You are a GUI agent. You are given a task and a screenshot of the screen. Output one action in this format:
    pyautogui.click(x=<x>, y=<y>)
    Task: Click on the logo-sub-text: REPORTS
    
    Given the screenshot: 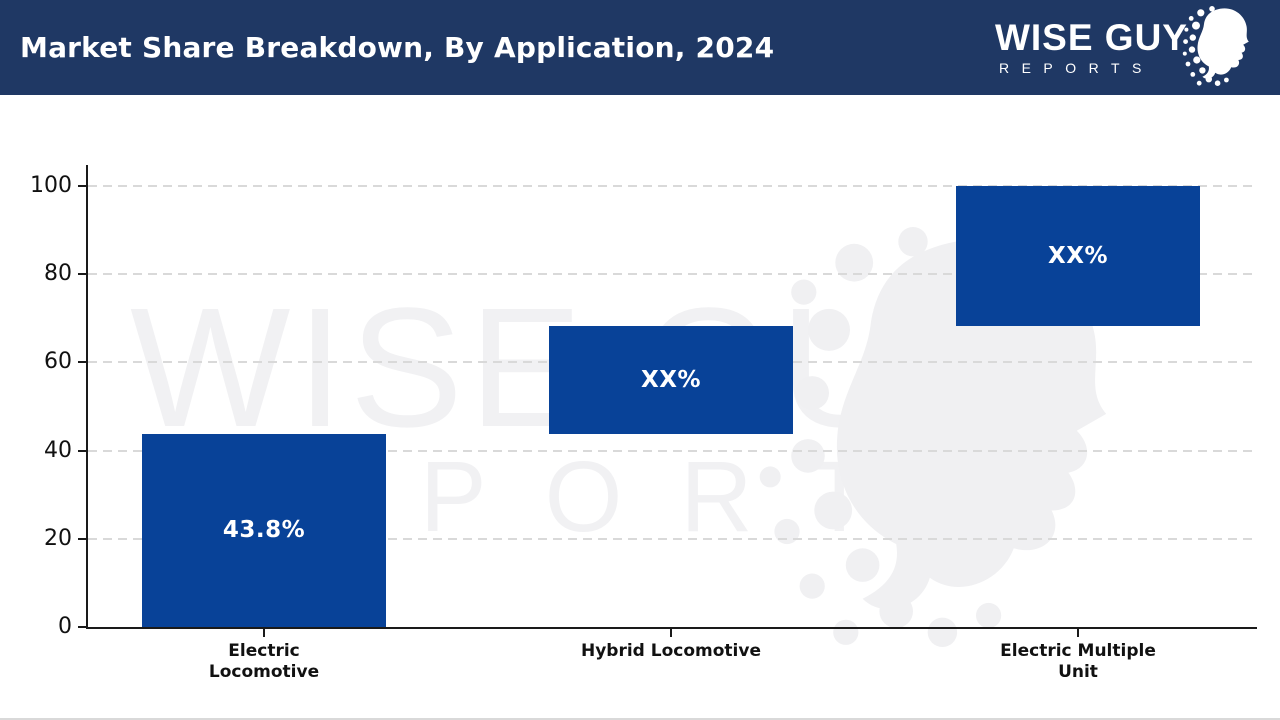 What is the action you would take?
    pyautogui.click(x=1076, y=68)
    